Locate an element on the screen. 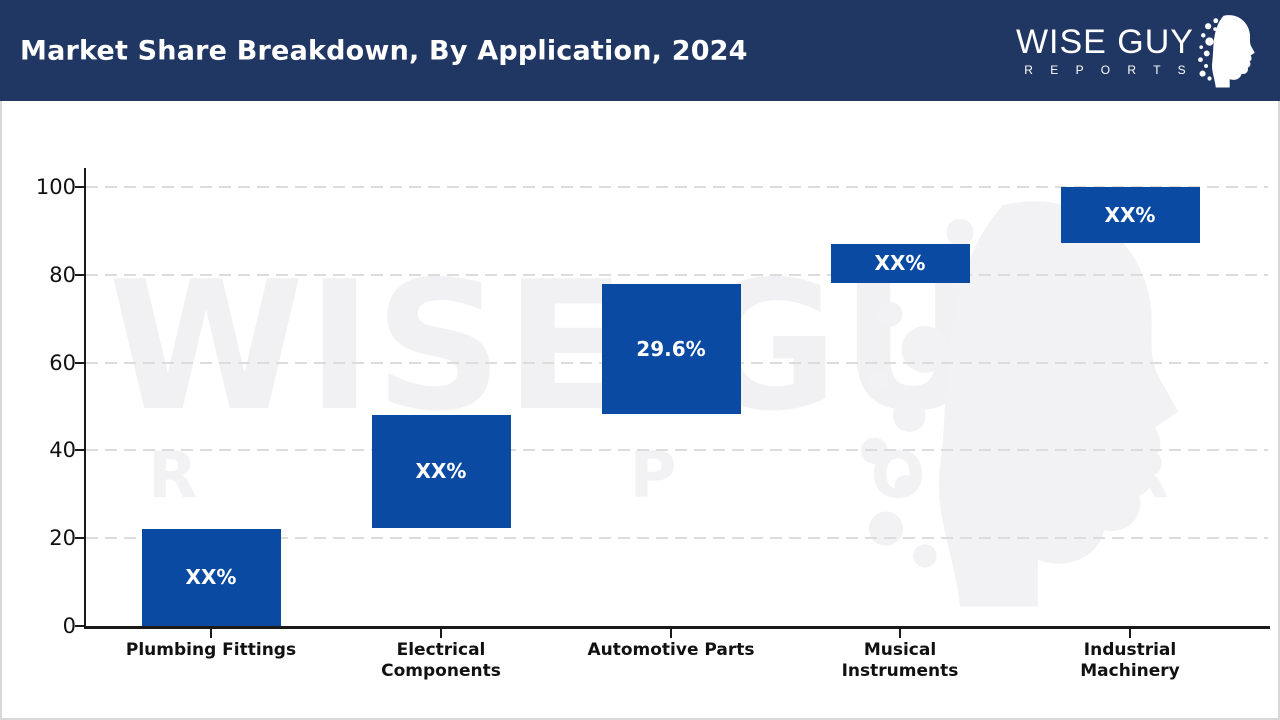  bar-value-label: 29.6% is located at coordinates (671, 348).